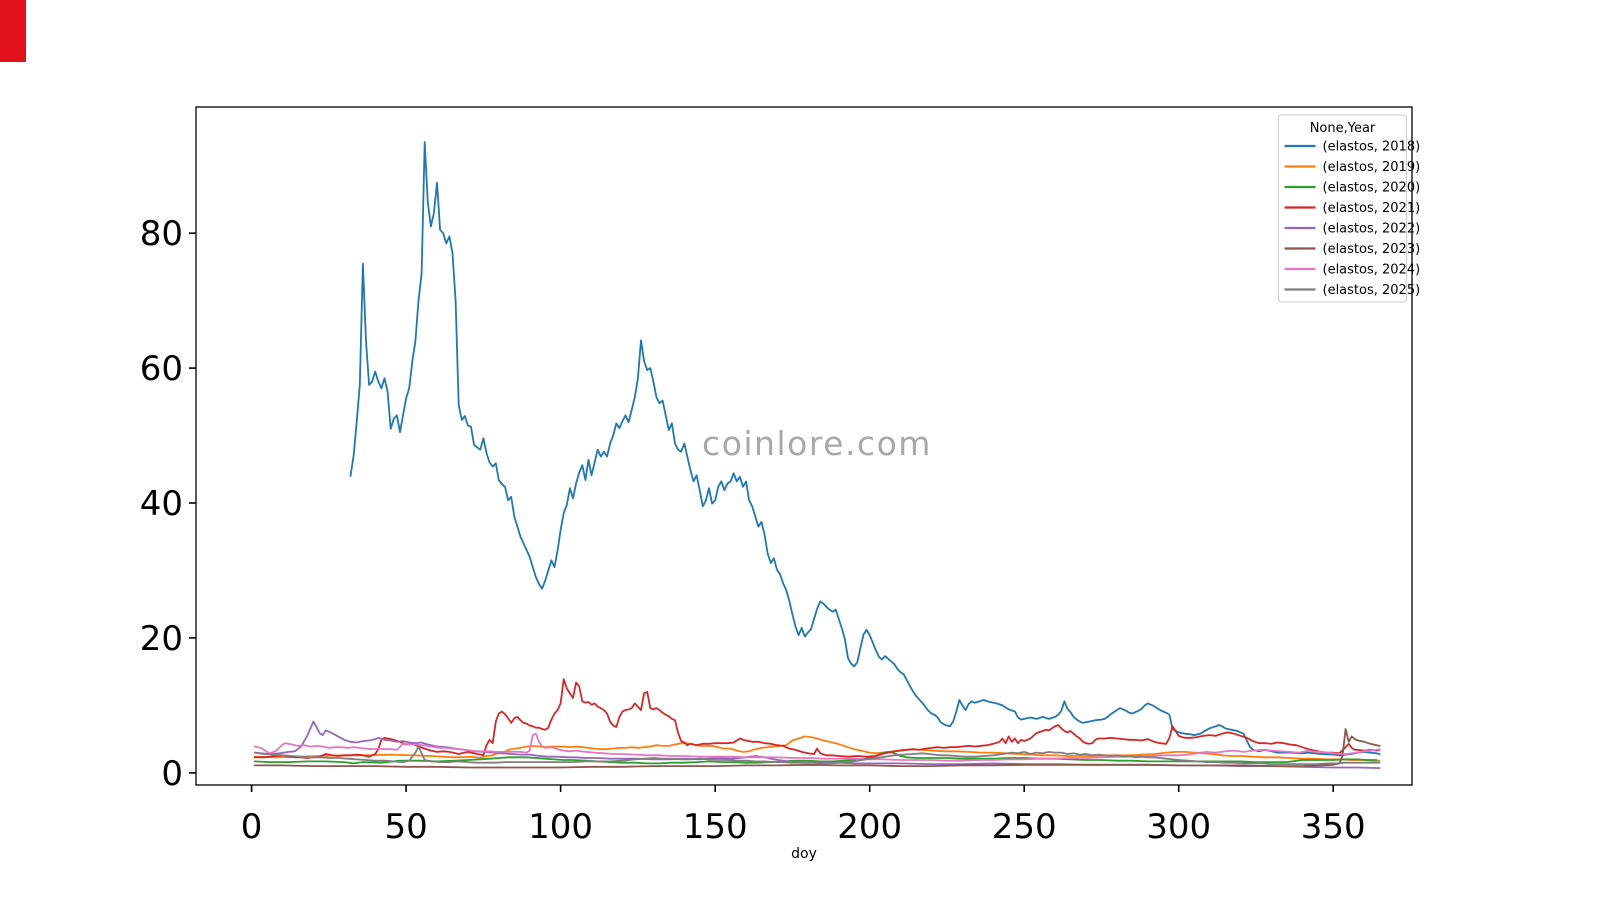 The width and height of the screenshot is (1600, 900). What do you see at coordinates (405, 827) in the screenshot?
I see `x-tick-label: 50` at bounding box center [405, 827].